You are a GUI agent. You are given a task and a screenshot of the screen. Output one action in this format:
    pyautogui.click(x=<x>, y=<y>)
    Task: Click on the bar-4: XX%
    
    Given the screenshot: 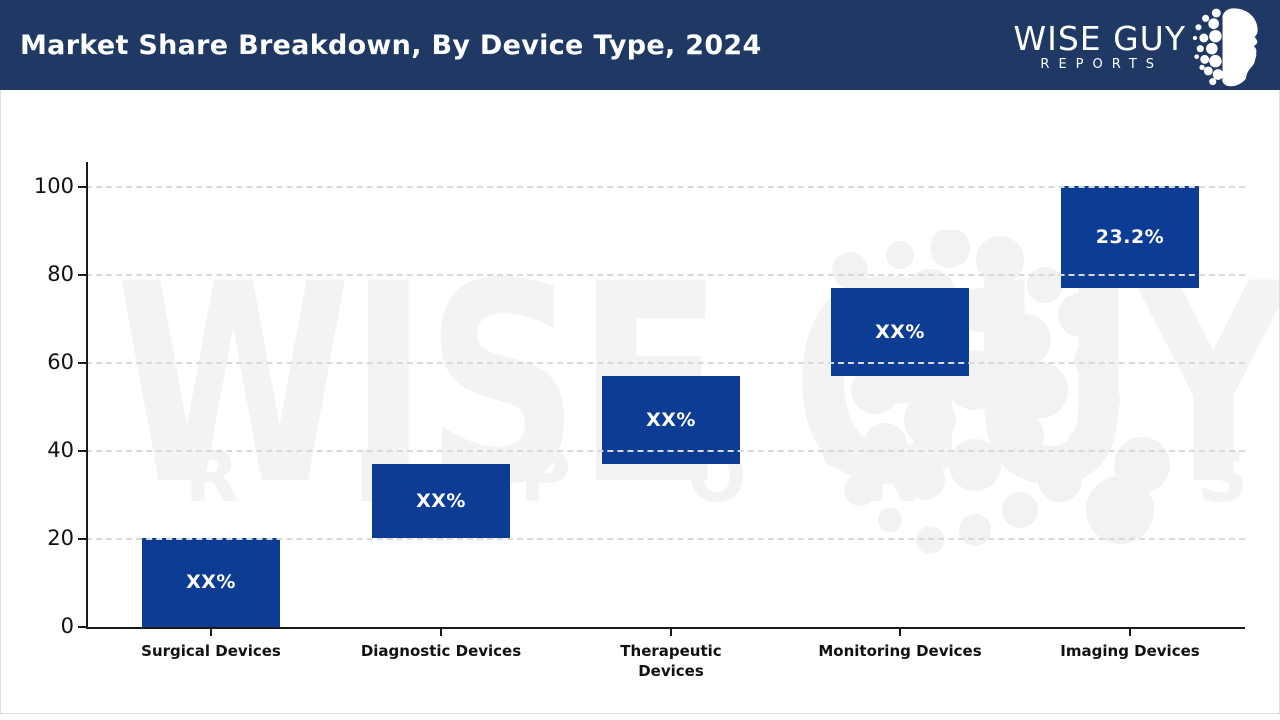 What is the action you would take?
    pyautogui.click(x=900, y=332)
    